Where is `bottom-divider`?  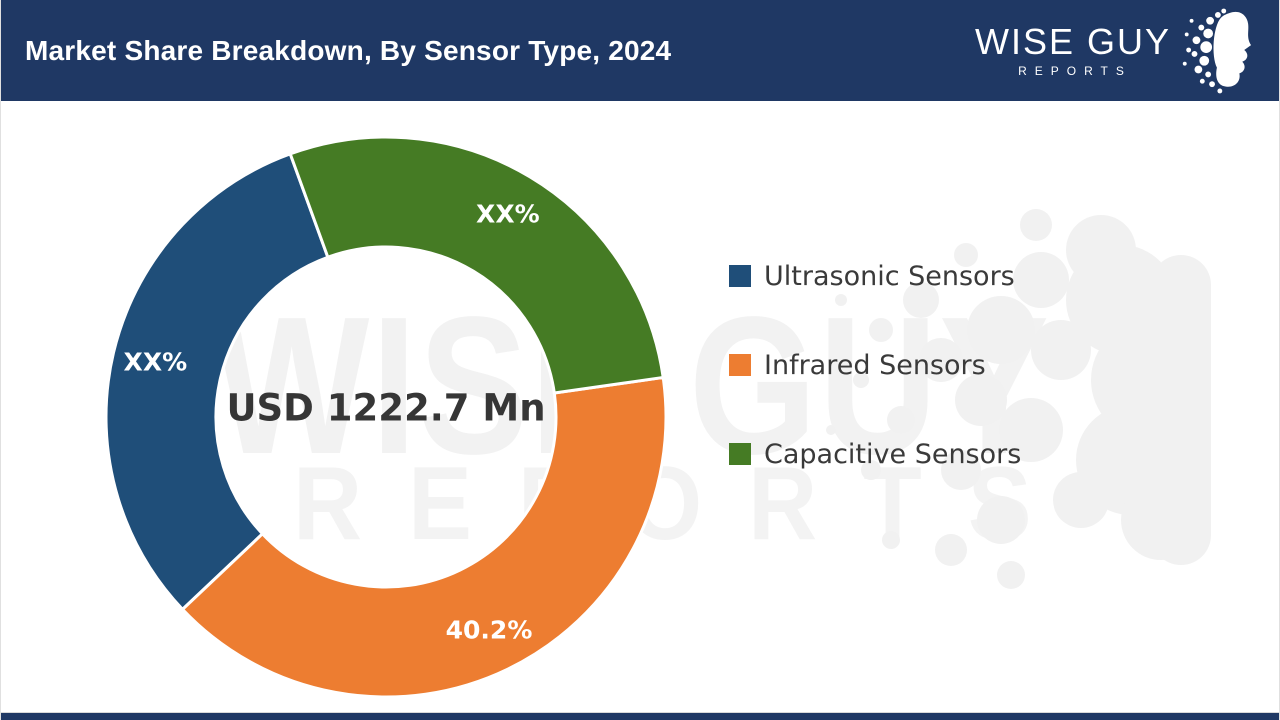
bottom-divider is located at coordinates (640, 712).